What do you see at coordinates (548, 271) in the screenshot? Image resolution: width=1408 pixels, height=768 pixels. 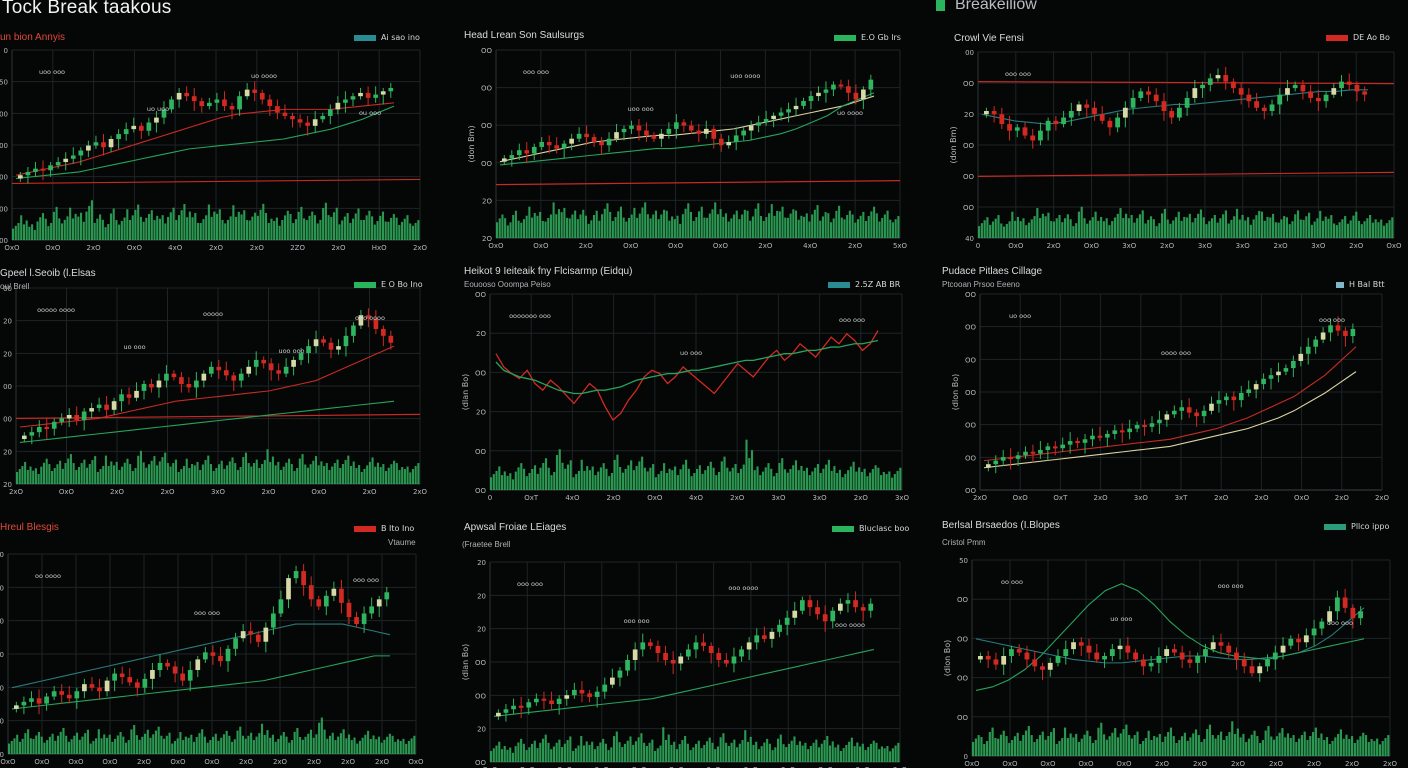 I see `chart-title: Heikot 9 Ieiteaik fny Flcisarmp (Eidqu)` at bounding box center [548, 271].